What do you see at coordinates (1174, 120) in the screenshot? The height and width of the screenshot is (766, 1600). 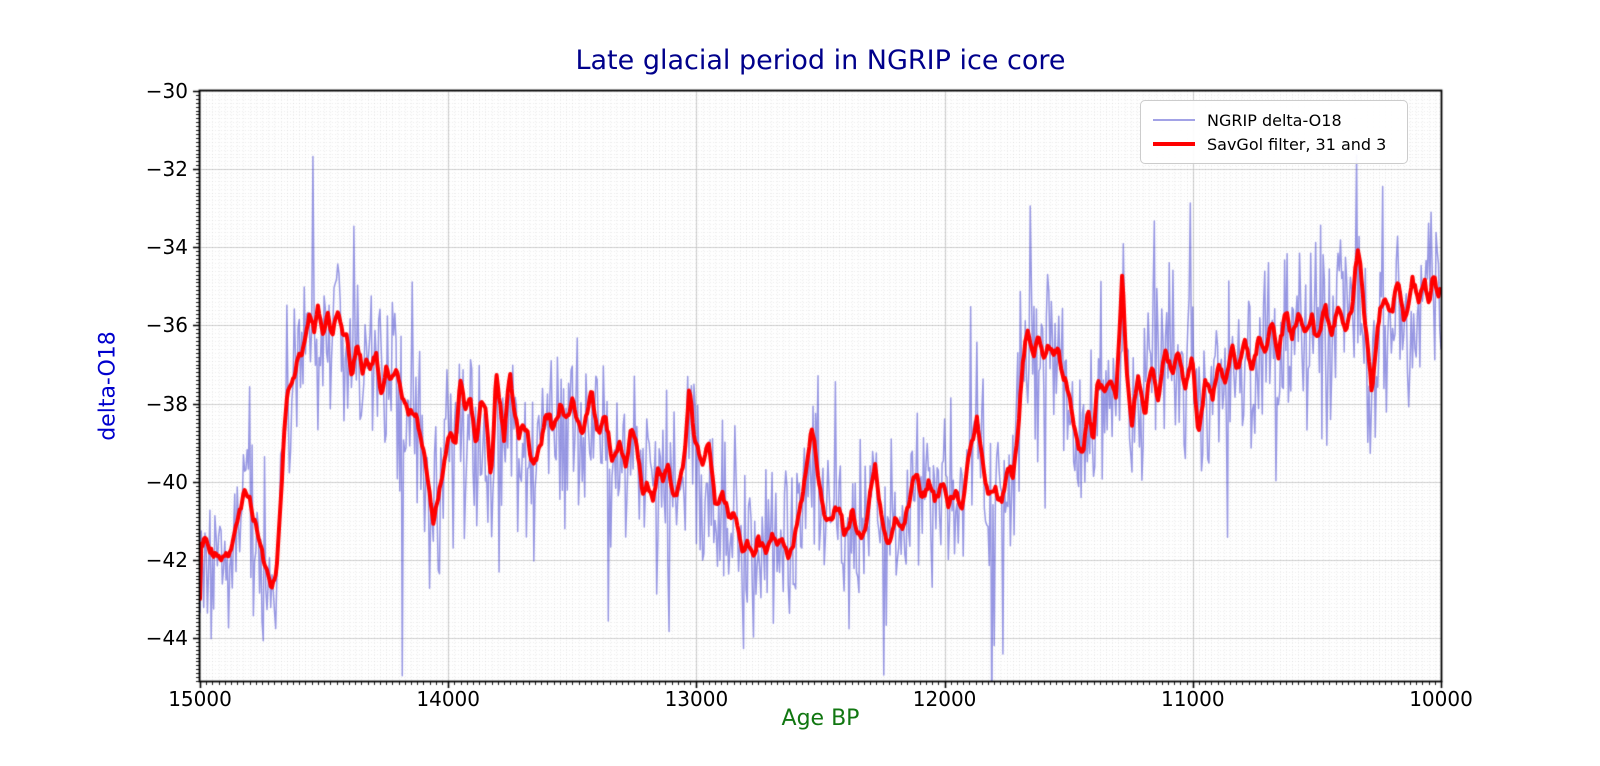 I see `legend-line-sample-raw` at bounding box center [1174, 120].